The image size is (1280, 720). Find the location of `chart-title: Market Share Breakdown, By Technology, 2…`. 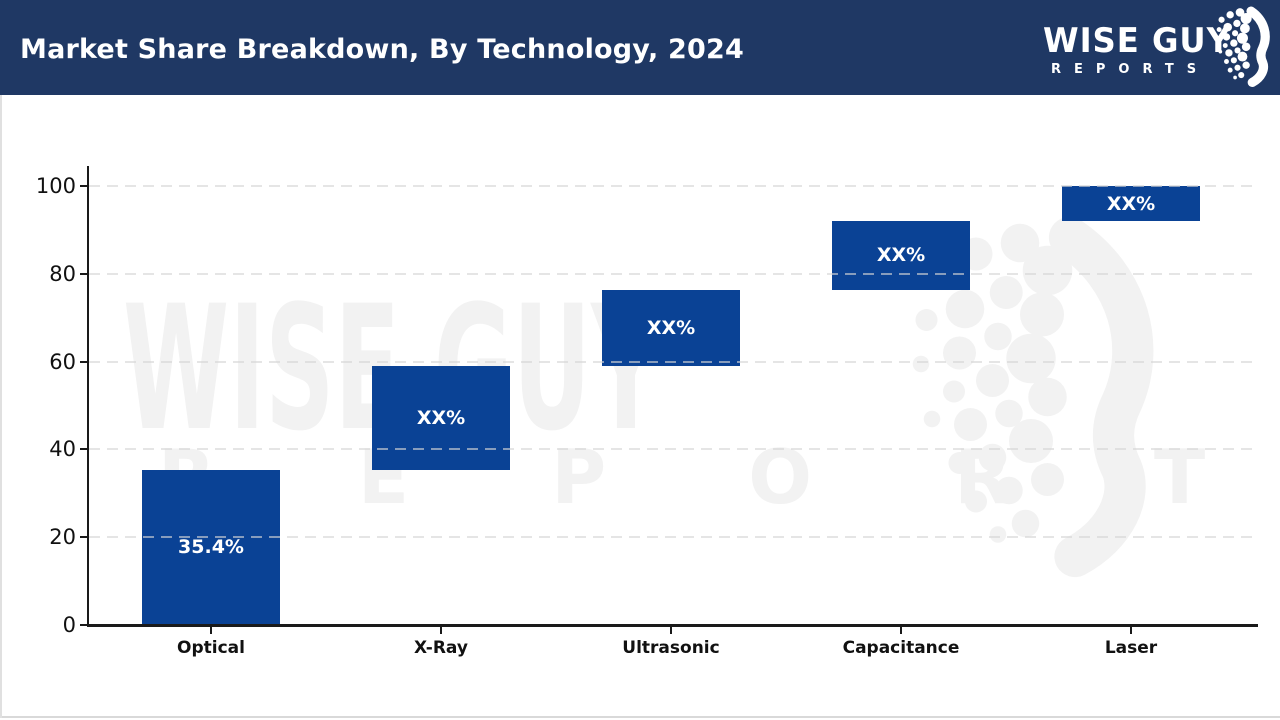

chart-title: Market Share Breakdown, By Technology, 2… is located at coordinates (382, 49).